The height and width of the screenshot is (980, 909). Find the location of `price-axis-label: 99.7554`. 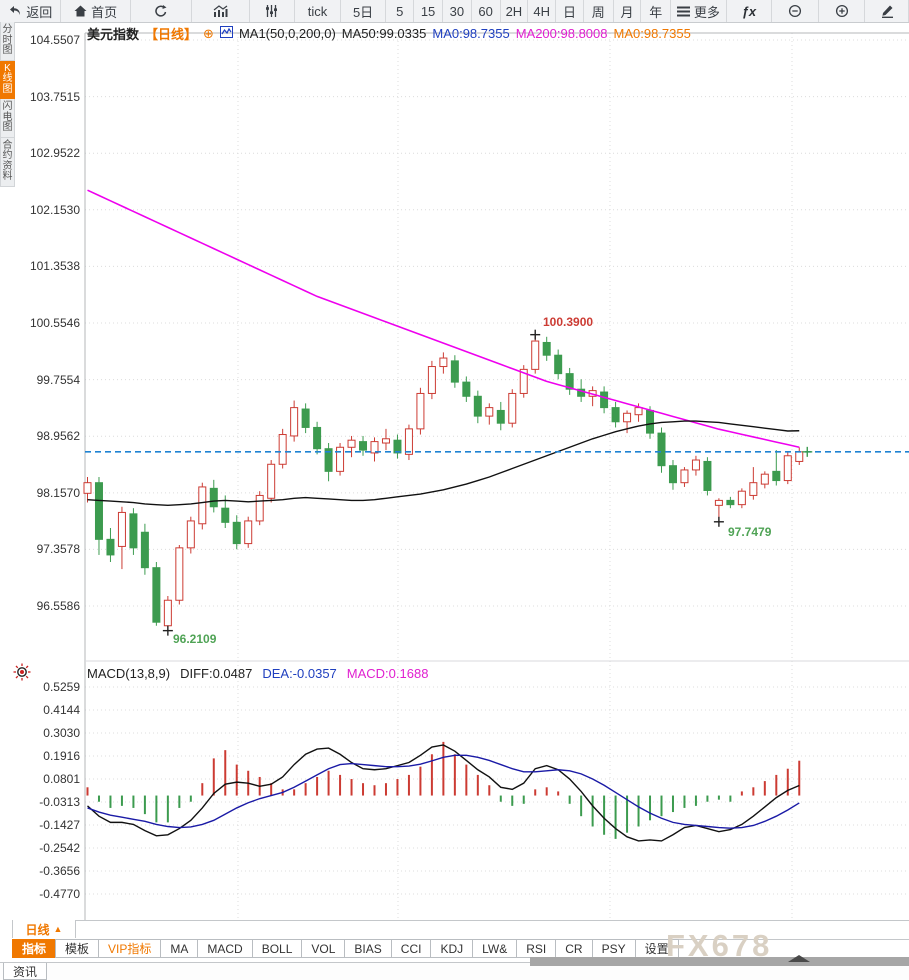

price-axis-label: 99.7554 is located at coordinates (58, 379).